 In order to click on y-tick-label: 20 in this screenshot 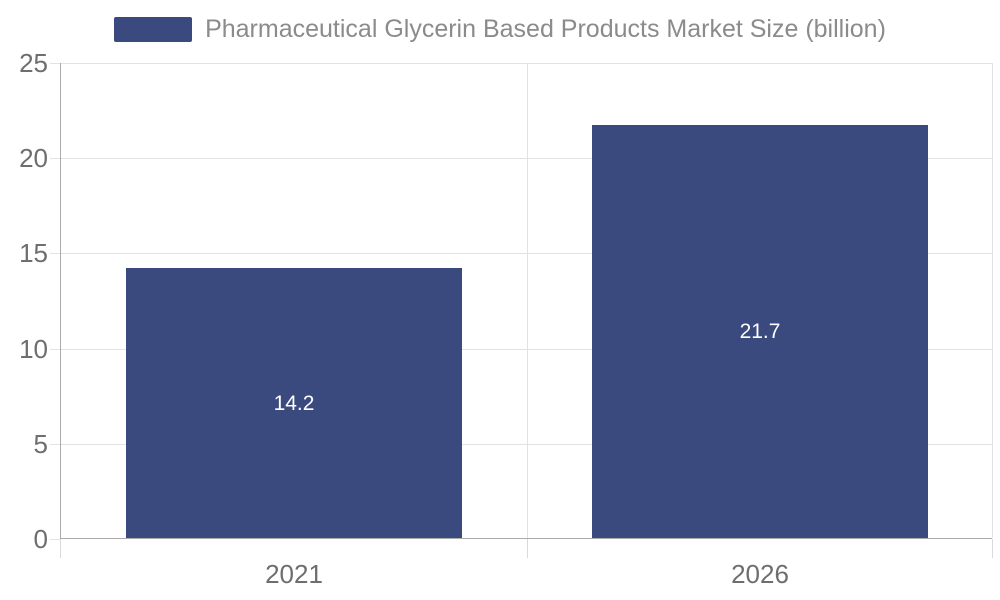, I will do `click(33, 158)`.